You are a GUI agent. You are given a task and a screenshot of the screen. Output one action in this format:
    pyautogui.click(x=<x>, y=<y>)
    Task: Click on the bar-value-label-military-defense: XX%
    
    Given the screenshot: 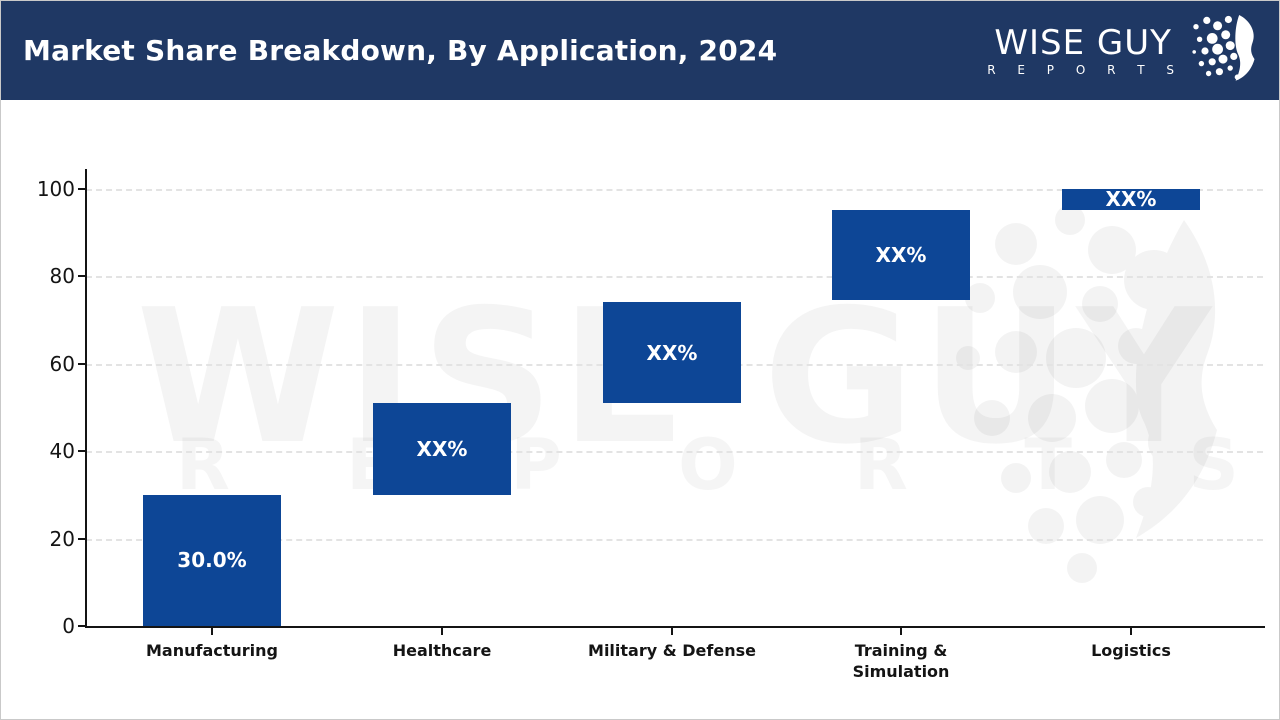 What is the action you would take?
    pyautogui.click(x=672, y=352)
    